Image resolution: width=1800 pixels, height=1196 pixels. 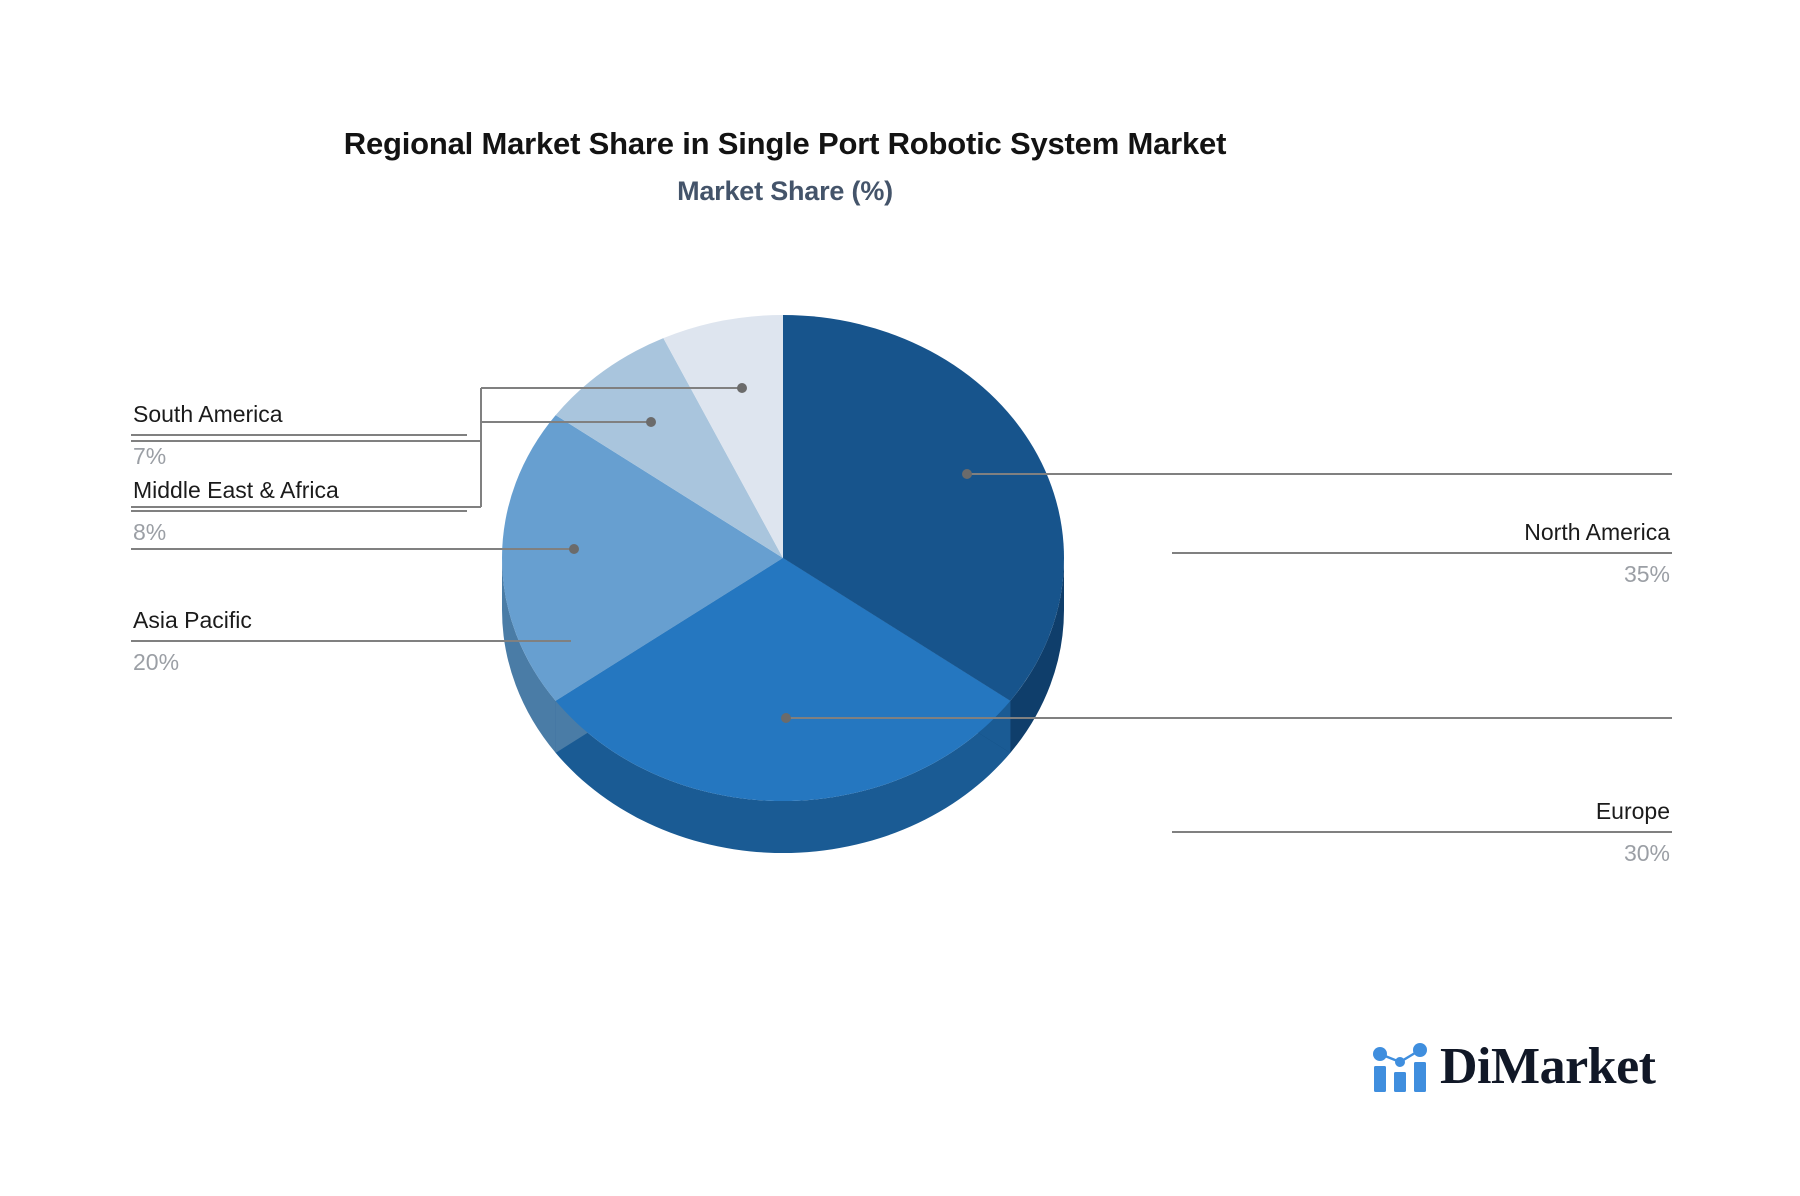 I want to click on callout-label-north-america: North America, so click(x=1597, y=532).